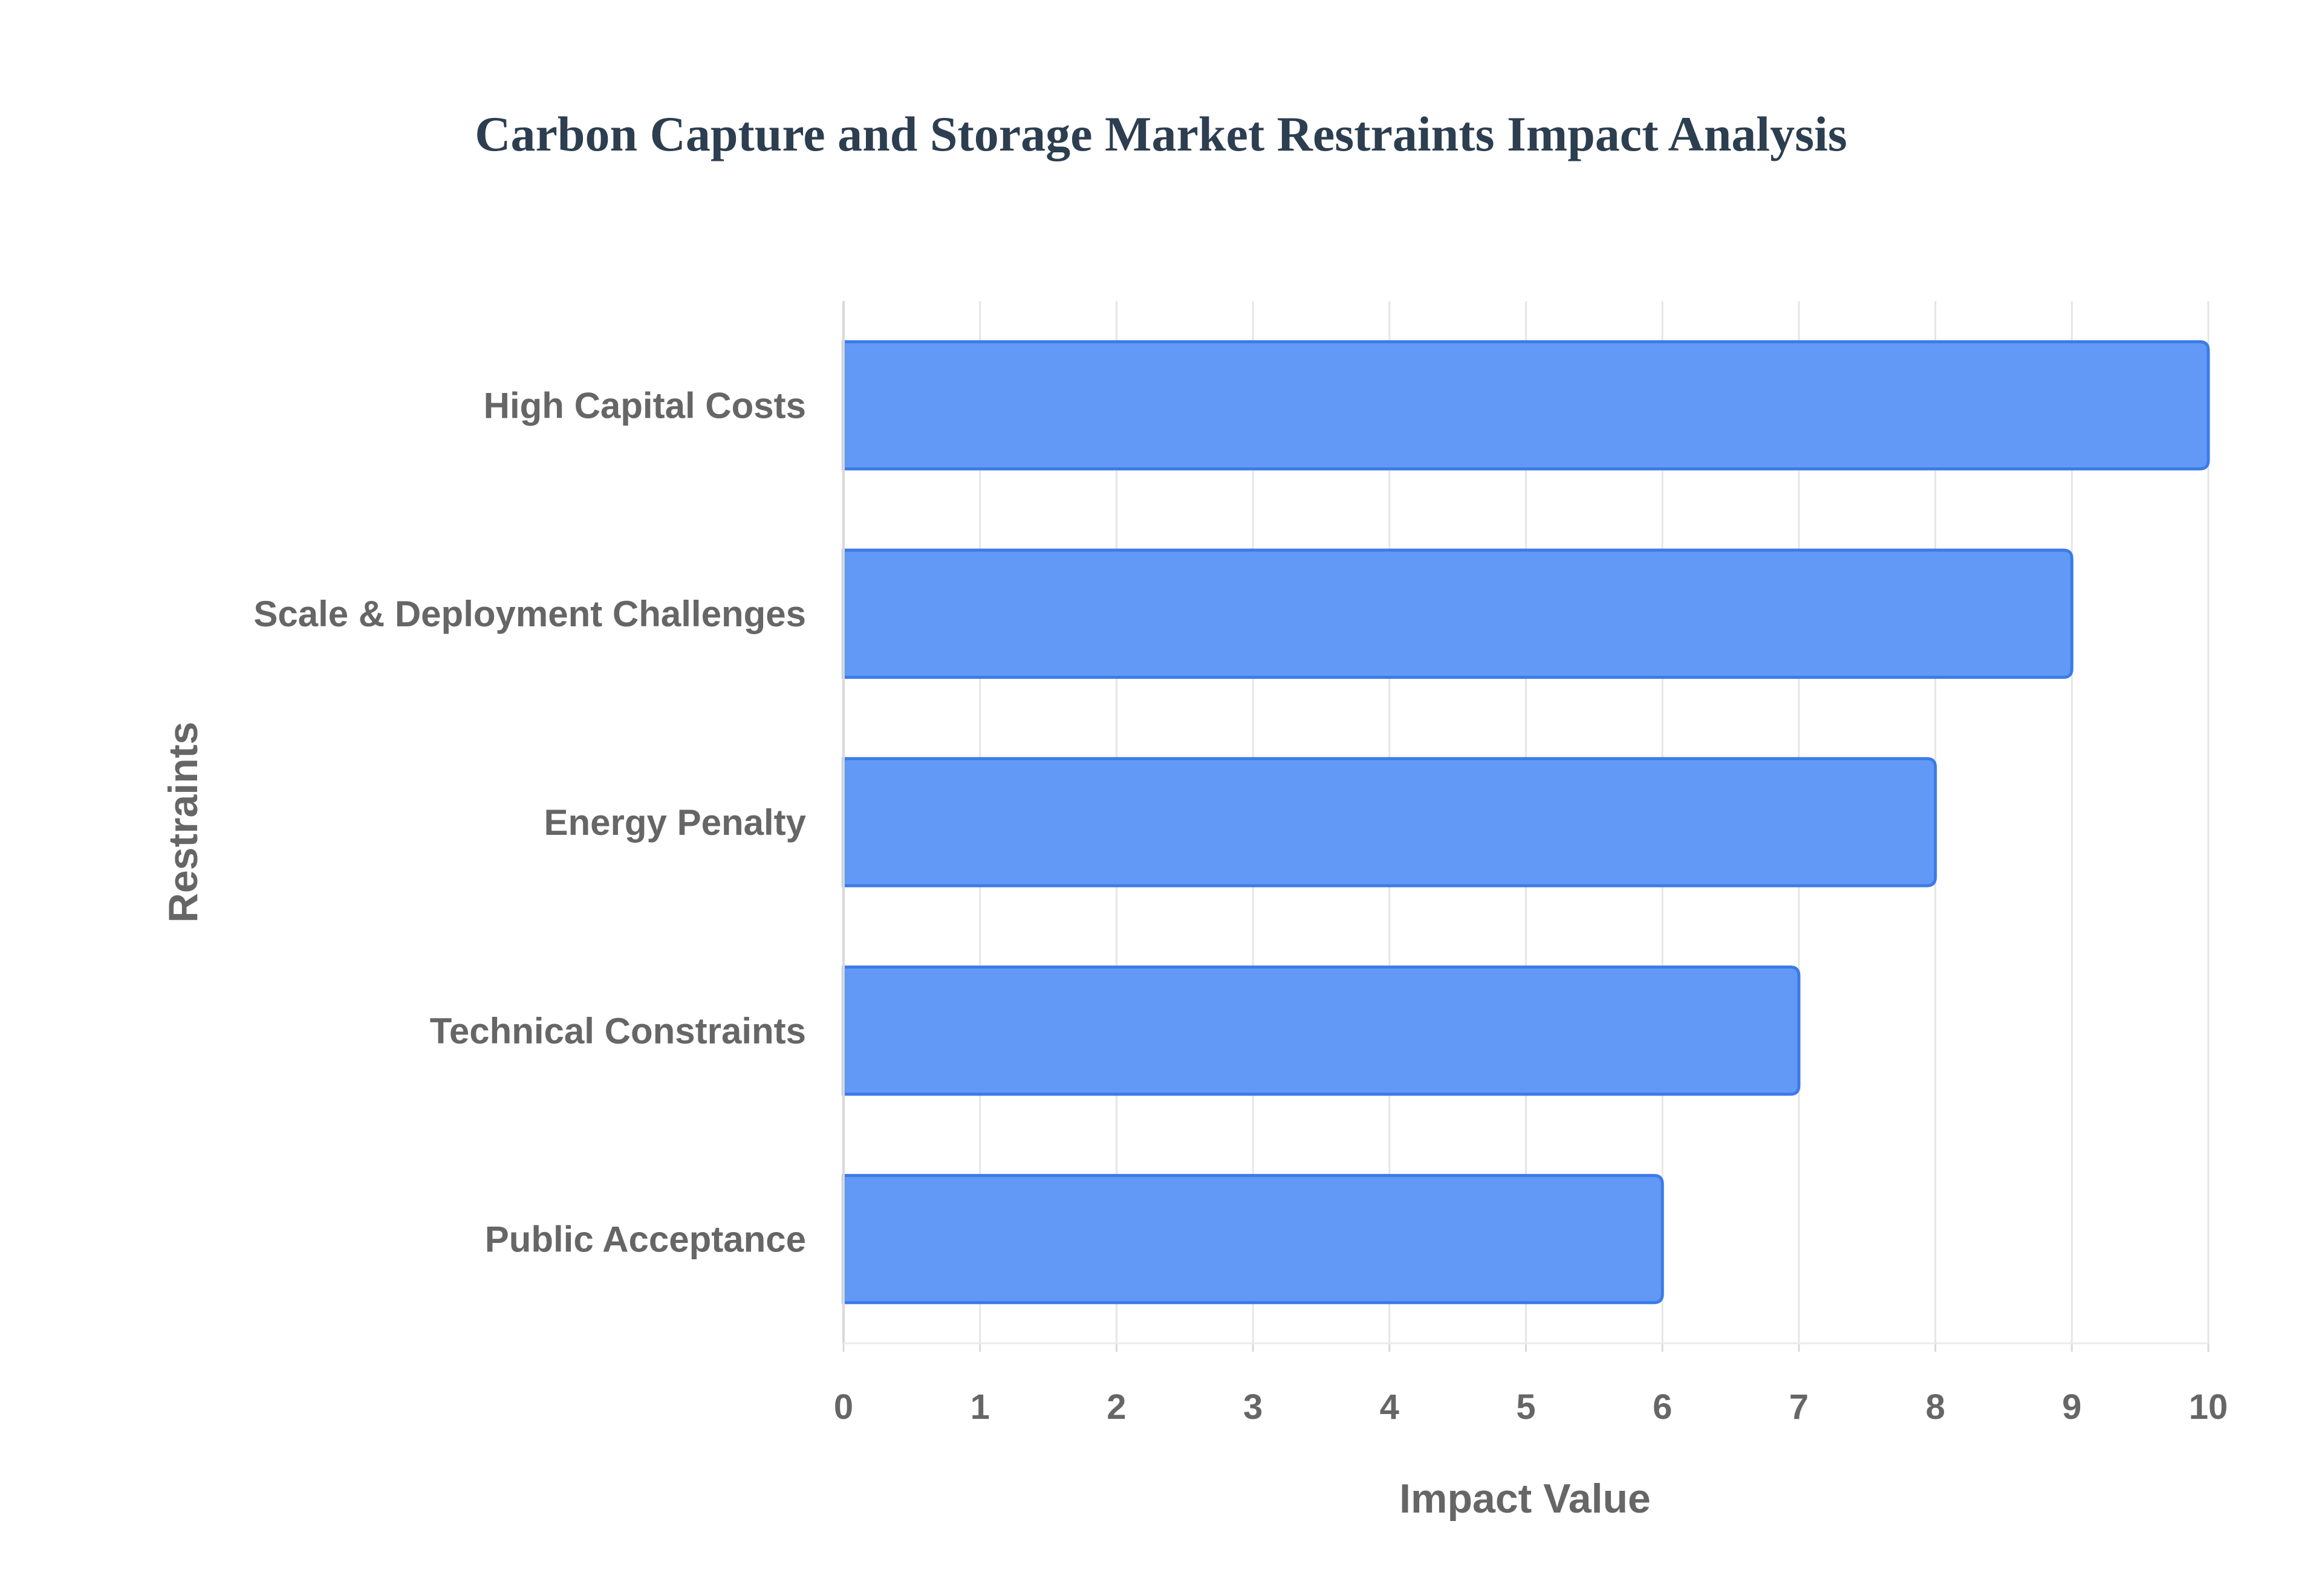 Image resolution: width=2322 pixels, height=1596 pixels. I want to click on x-tick-label: 3, so click(1253, 1407).